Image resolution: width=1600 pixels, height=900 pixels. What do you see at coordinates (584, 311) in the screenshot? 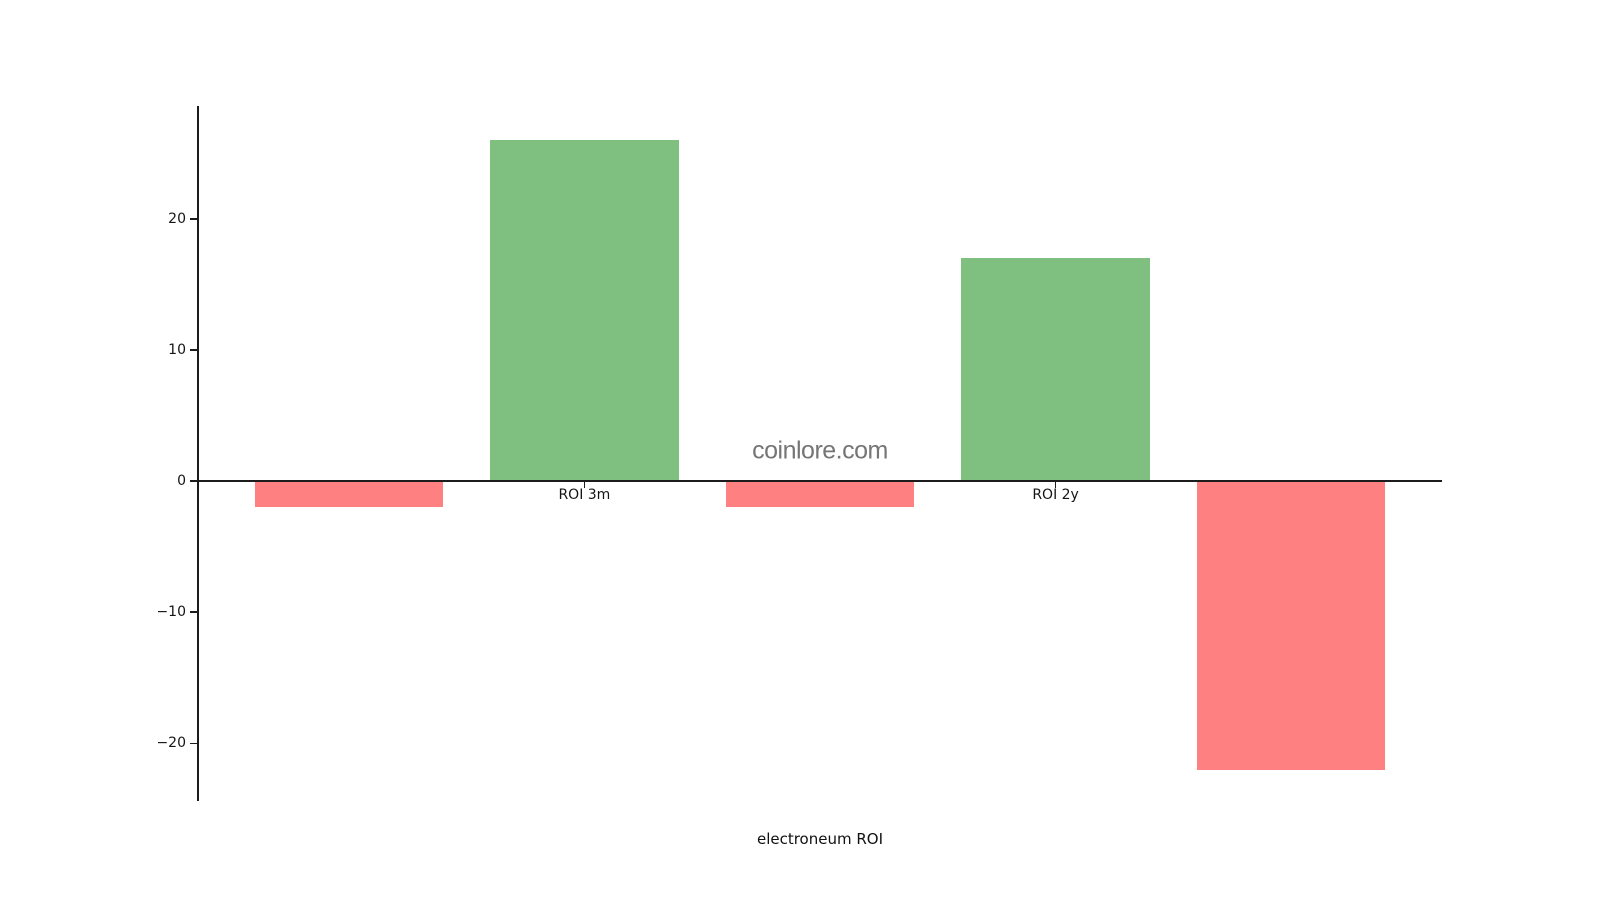
I see `bar-roi-3m` at bounding box center [584, 311].